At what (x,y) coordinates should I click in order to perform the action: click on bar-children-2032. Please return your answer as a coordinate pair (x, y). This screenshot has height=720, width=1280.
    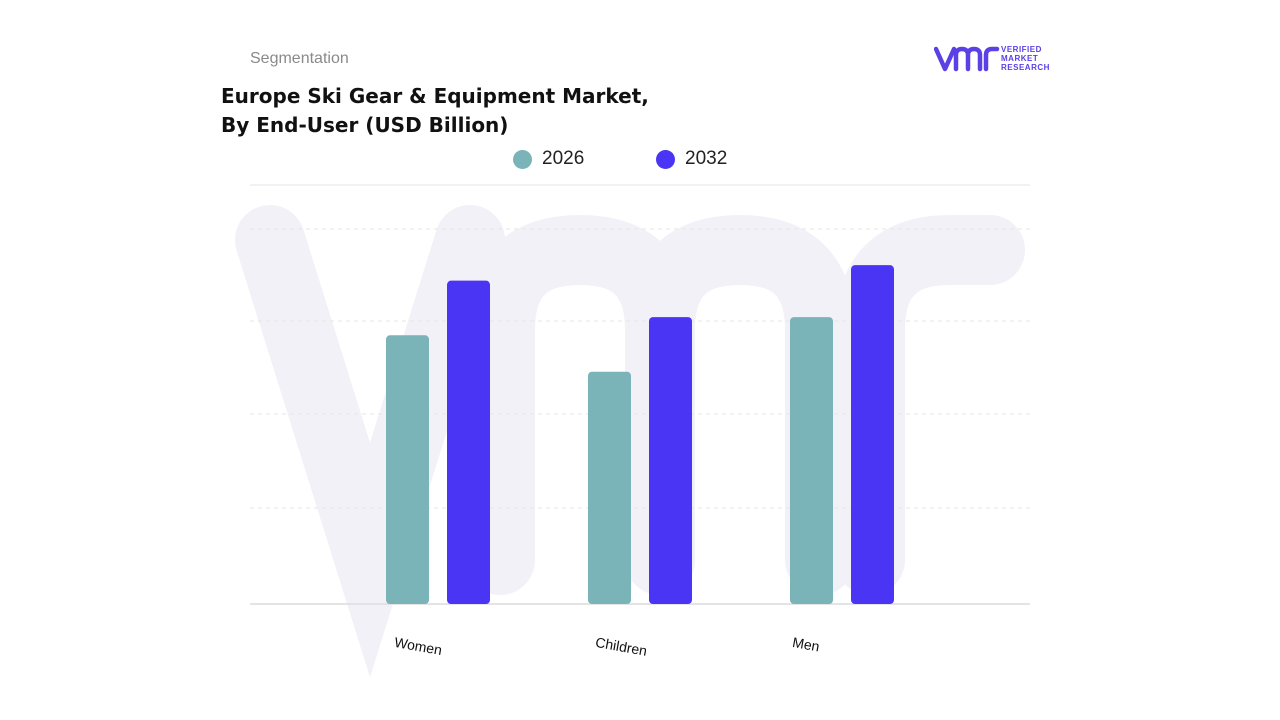
    Looking at the image, I should click on (670, 460).